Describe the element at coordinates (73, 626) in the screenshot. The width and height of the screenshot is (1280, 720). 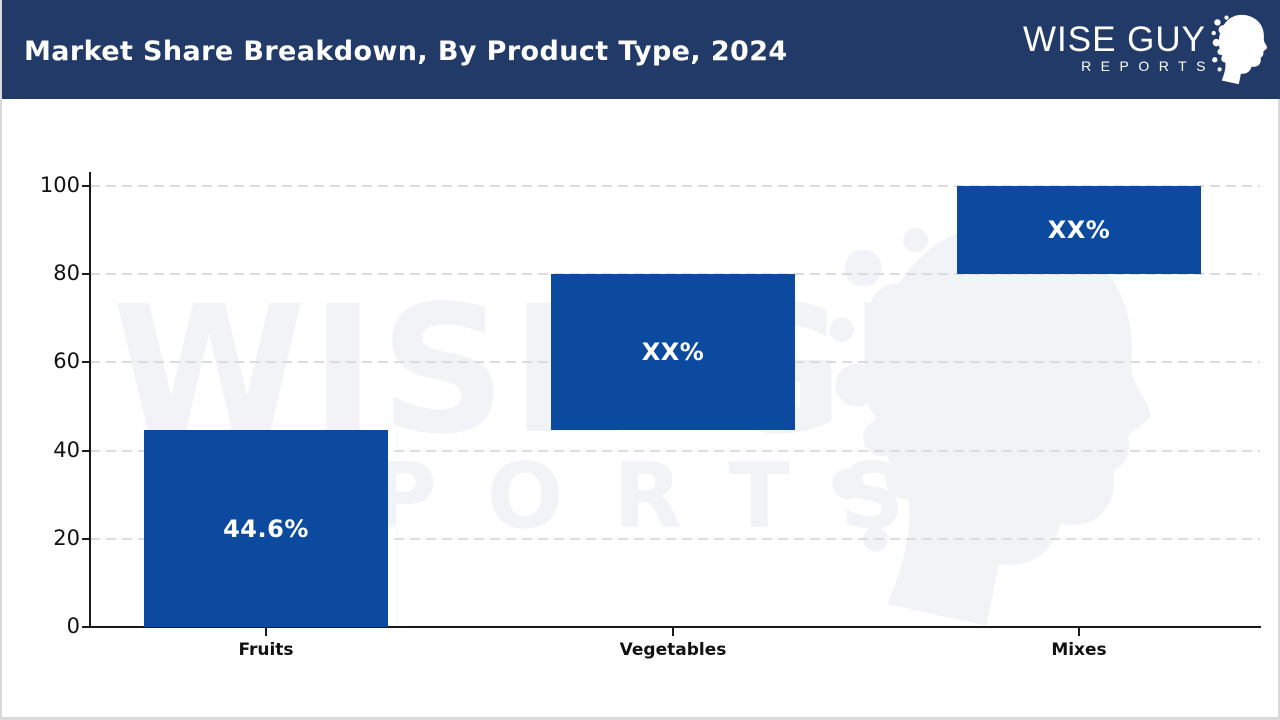
I see `y-tick-label: 0` at that location.